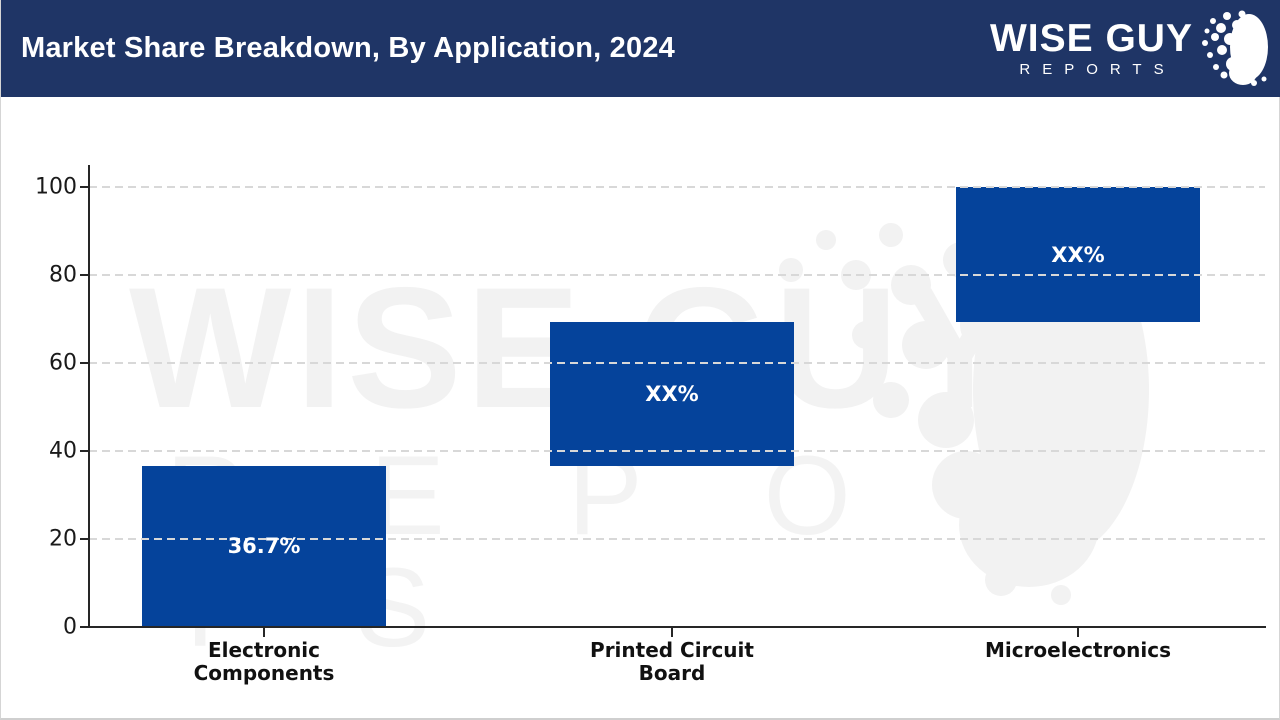 This screenshot has width=1280, height=720. What do you see at coordinates (1078, 650) in the screenshot?
I see `x-category-label: Microelectronics` at bounding box center [1078, 650].